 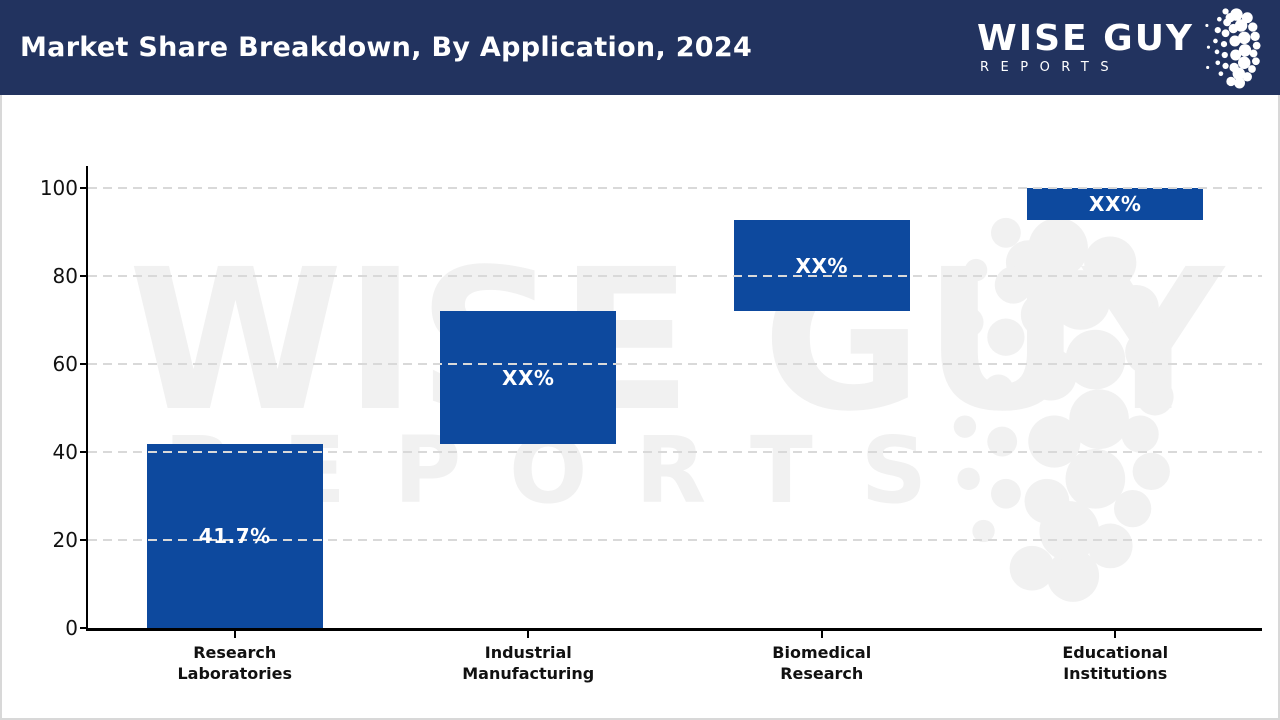 What do you see at coordinates (1085, 38) in the screenshot?
I see `logo-wordmark: WISE GUY` at bounding box center [1085, 38].